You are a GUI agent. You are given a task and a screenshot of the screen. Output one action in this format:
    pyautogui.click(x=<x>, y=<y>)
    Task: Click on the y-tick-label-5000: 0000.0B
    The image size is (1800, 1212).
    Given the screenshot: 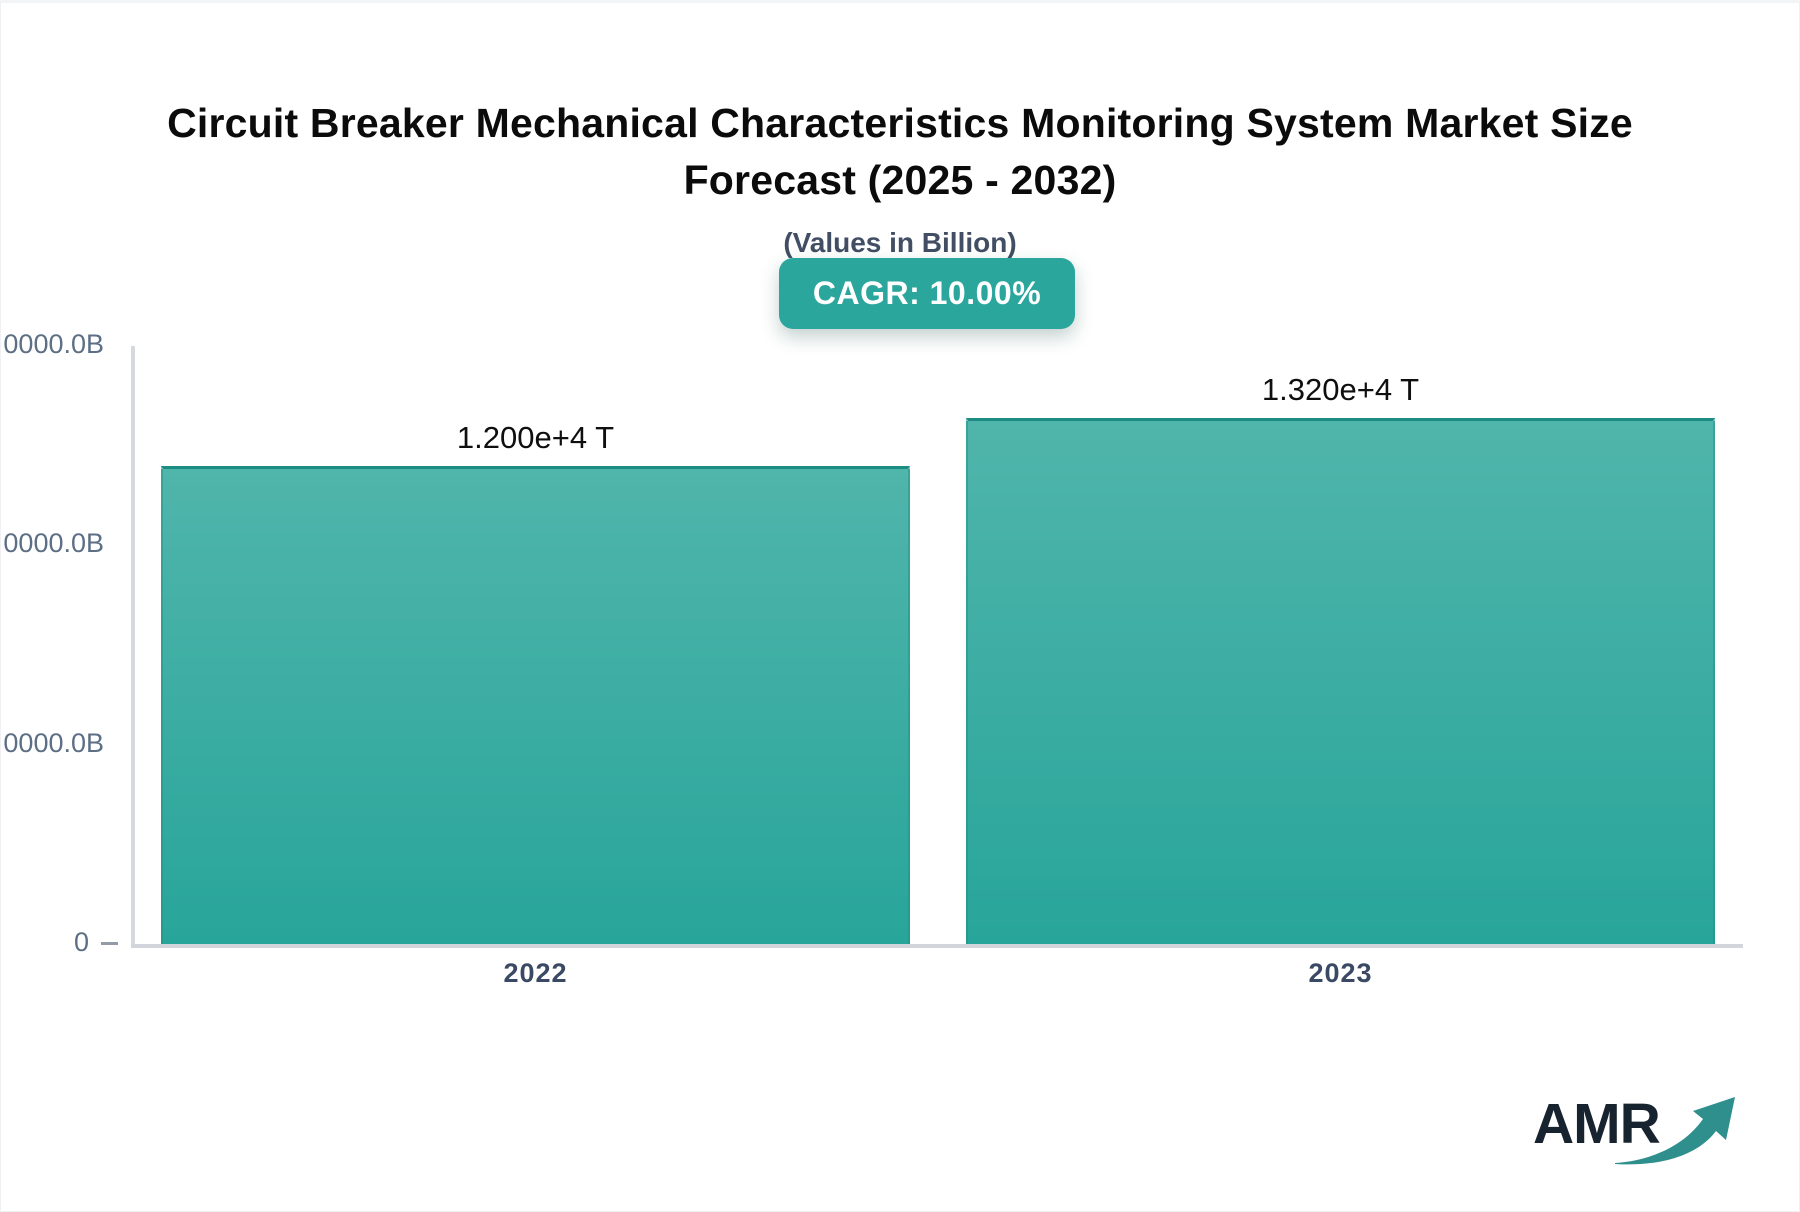 What is the action you would take?
    pyautogui.click(x=53, y=743)
    